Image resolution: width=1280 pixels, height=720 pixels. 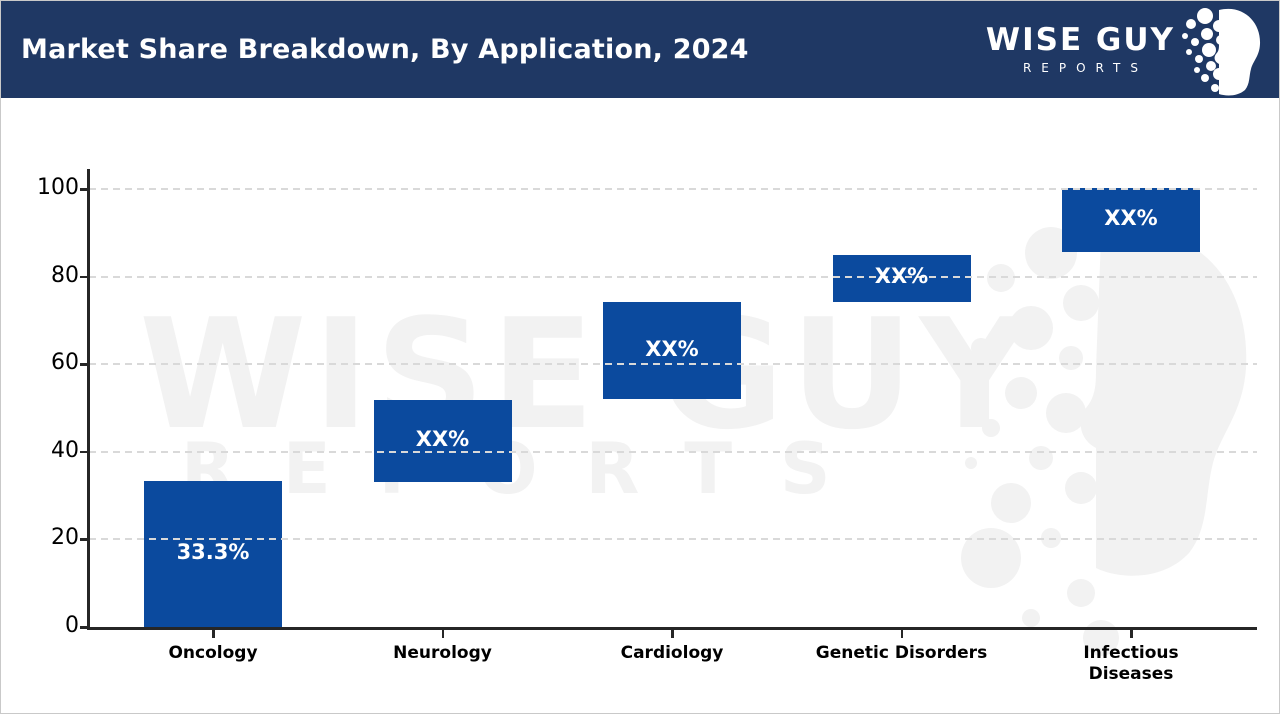 I want to click on logo-text: WISE GUY REPORTS, so click(x=1080, y=48).